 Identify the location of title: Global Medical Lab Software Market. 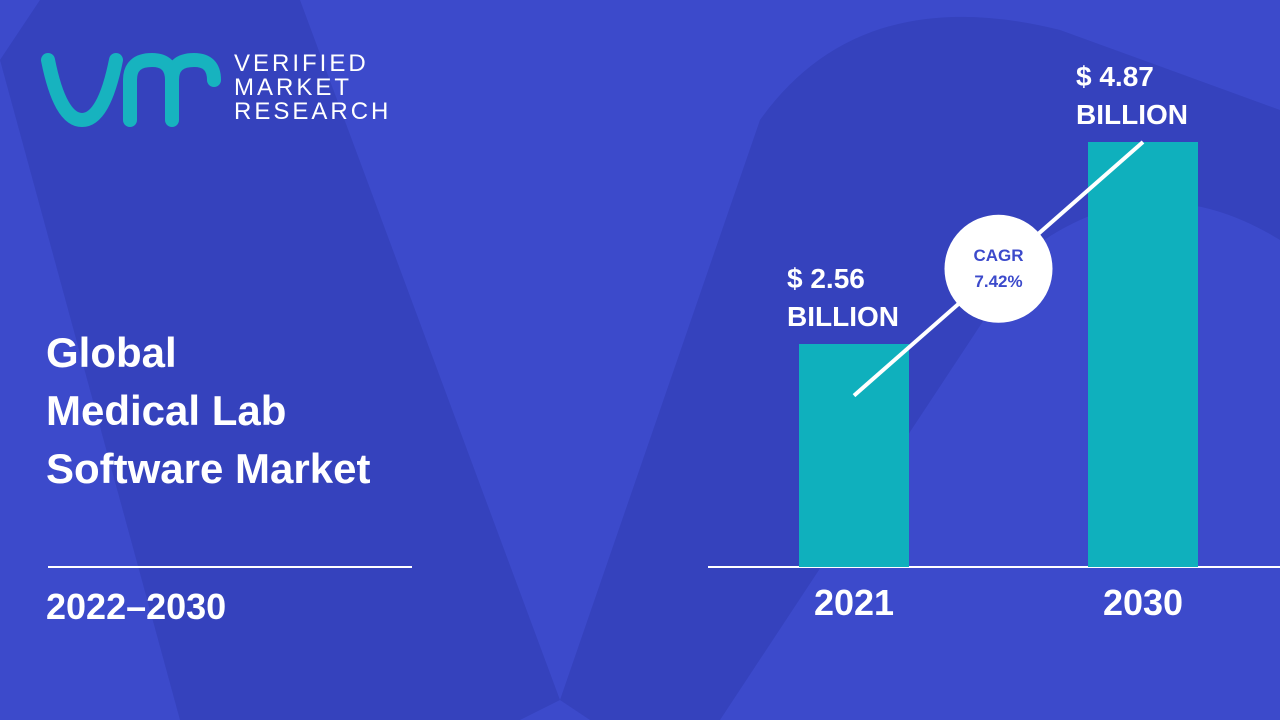
(208, 411).